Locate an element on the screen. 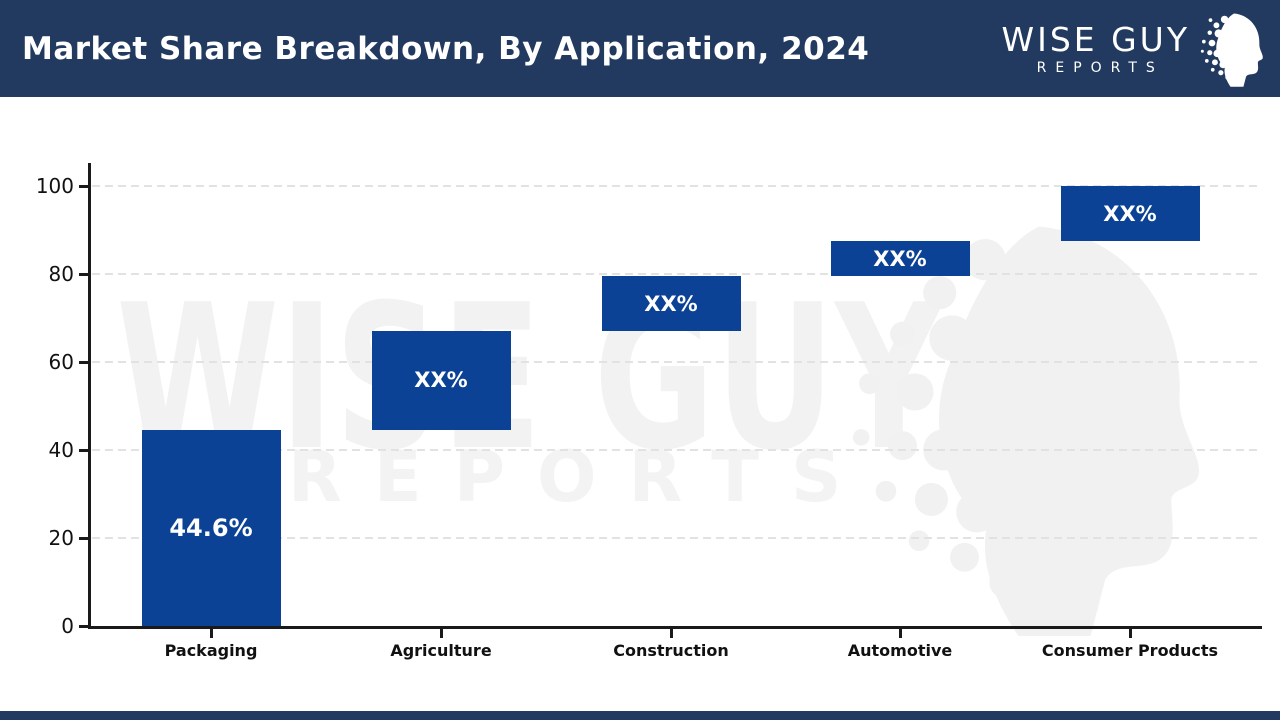 The image size is (1280, 720). x-axis-line is located at coordinates (675, 627).